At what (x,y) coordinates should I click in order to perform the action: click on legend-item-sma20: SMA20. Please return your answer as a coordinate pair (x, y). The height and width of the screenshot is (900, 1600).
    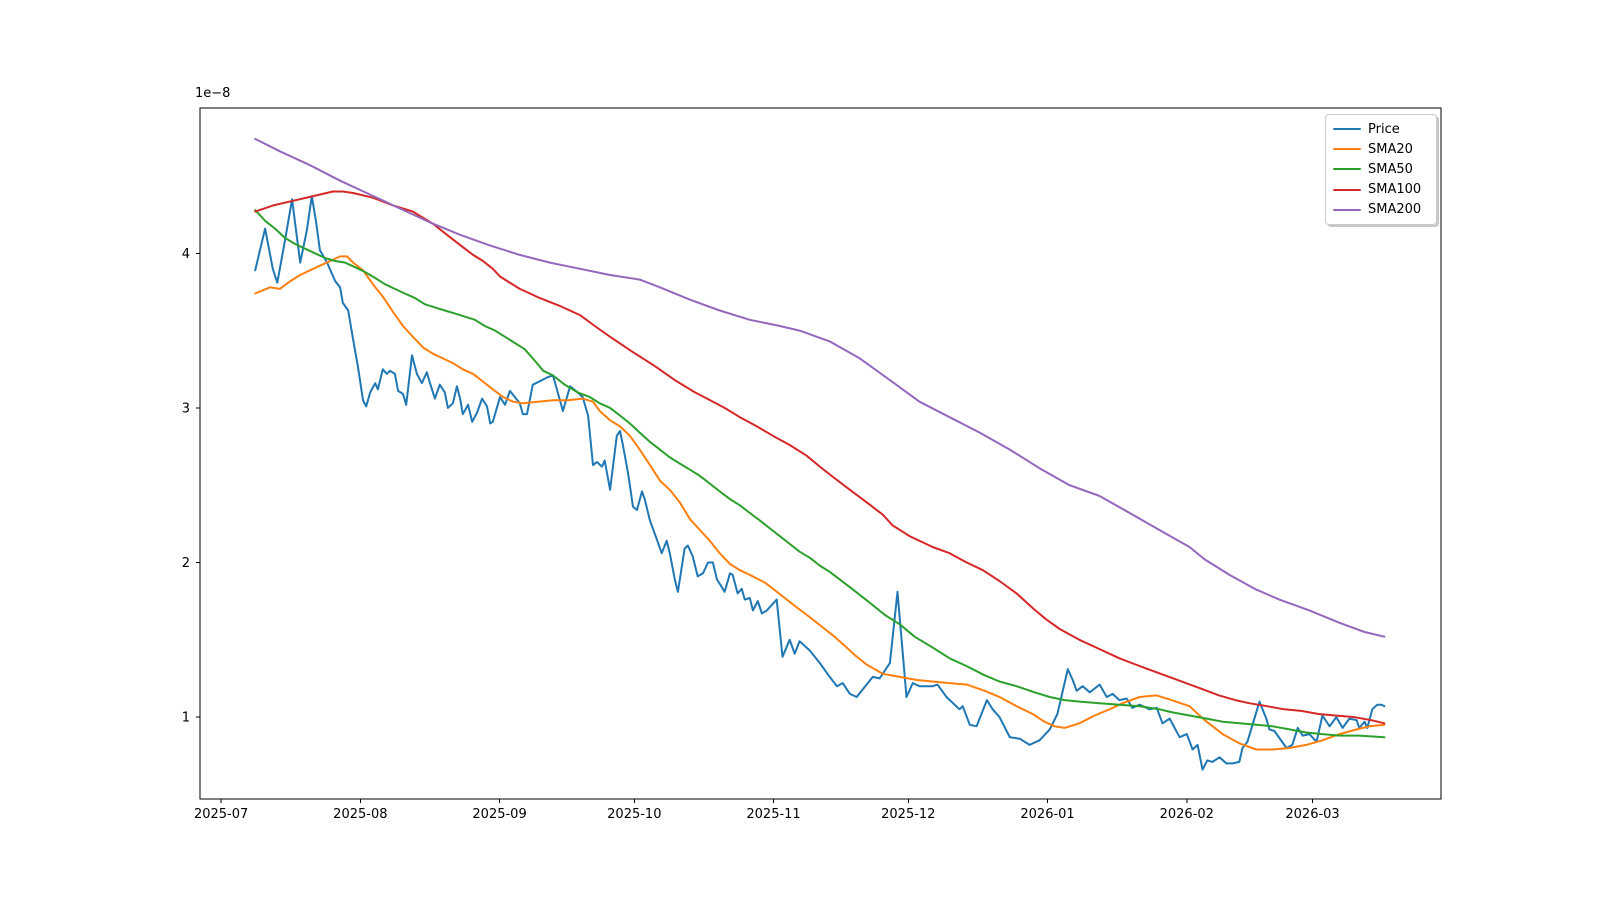
    Looking at the image, I should click on (1381, 149).